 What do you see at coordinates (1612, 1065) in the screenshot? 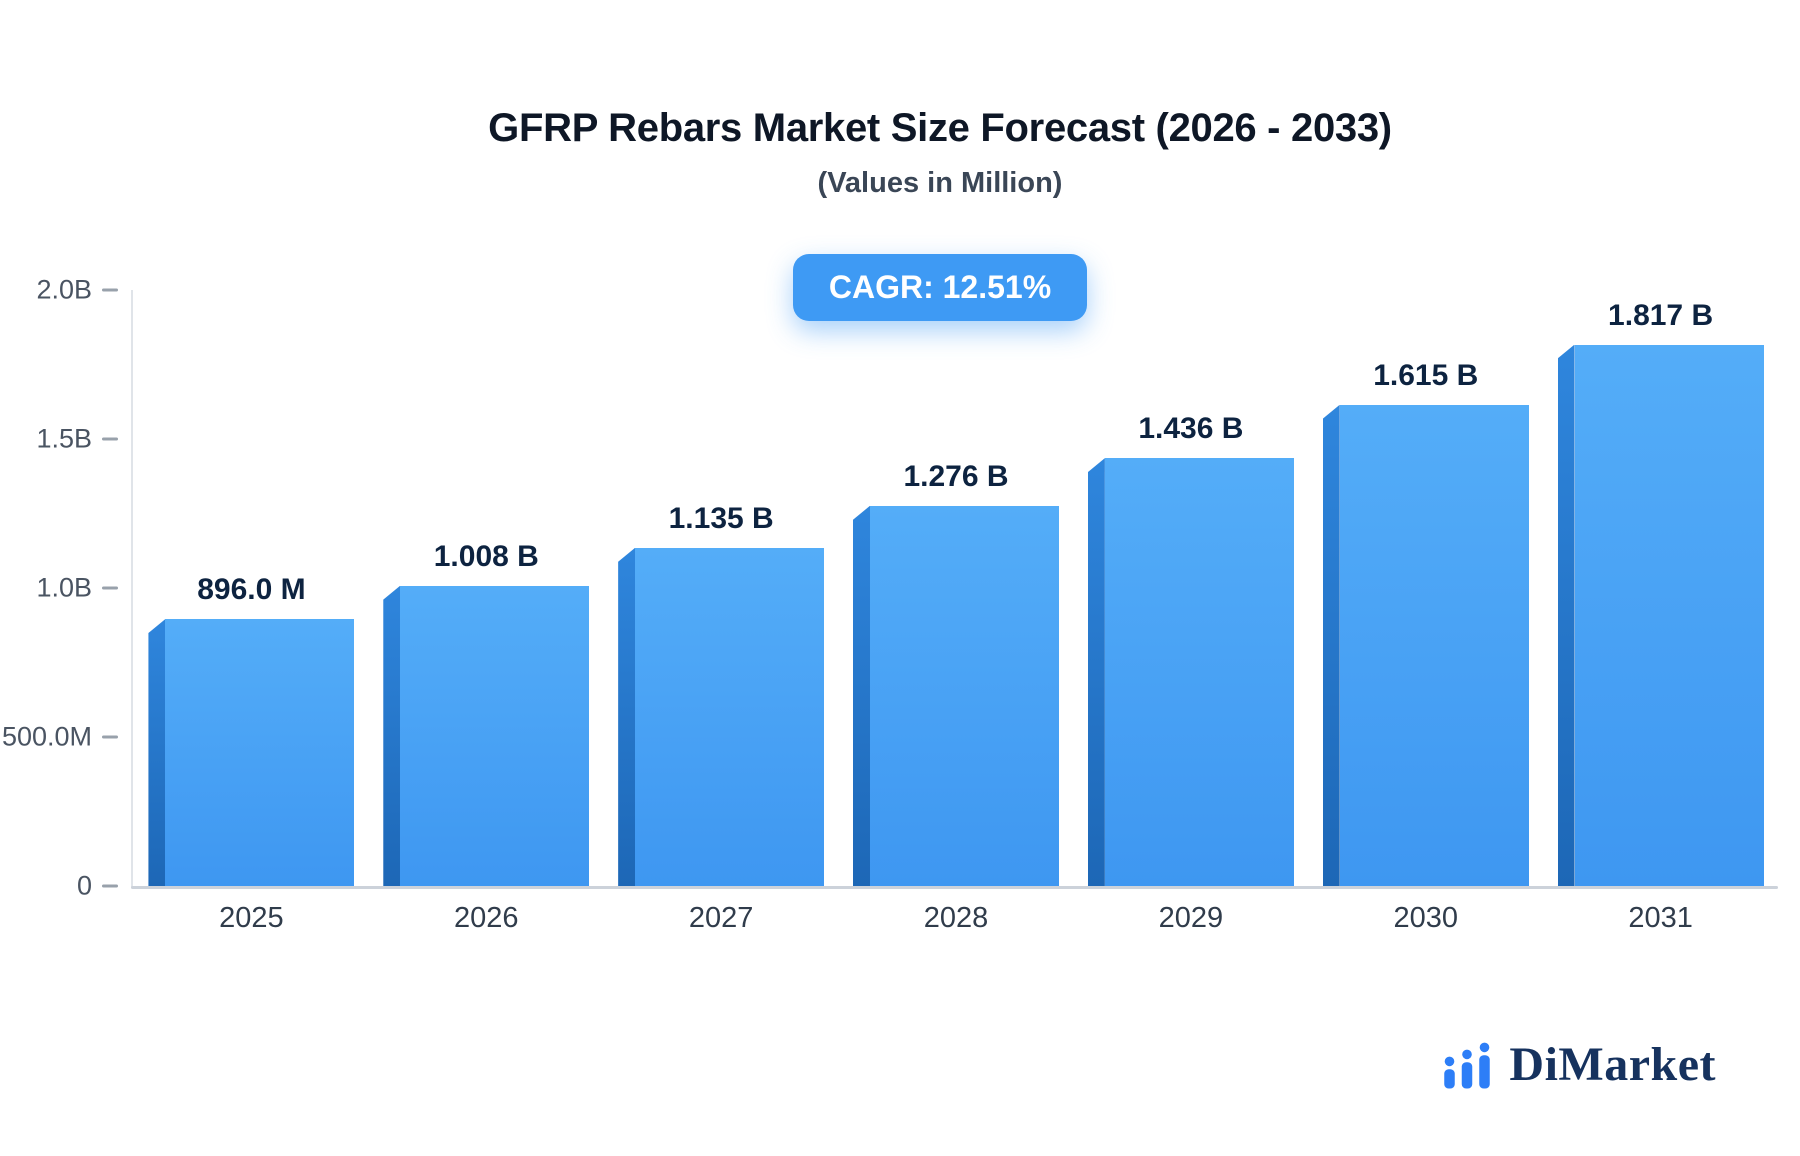
I see `logo-text: DiMarket` at bounding box center [1612, 1065].